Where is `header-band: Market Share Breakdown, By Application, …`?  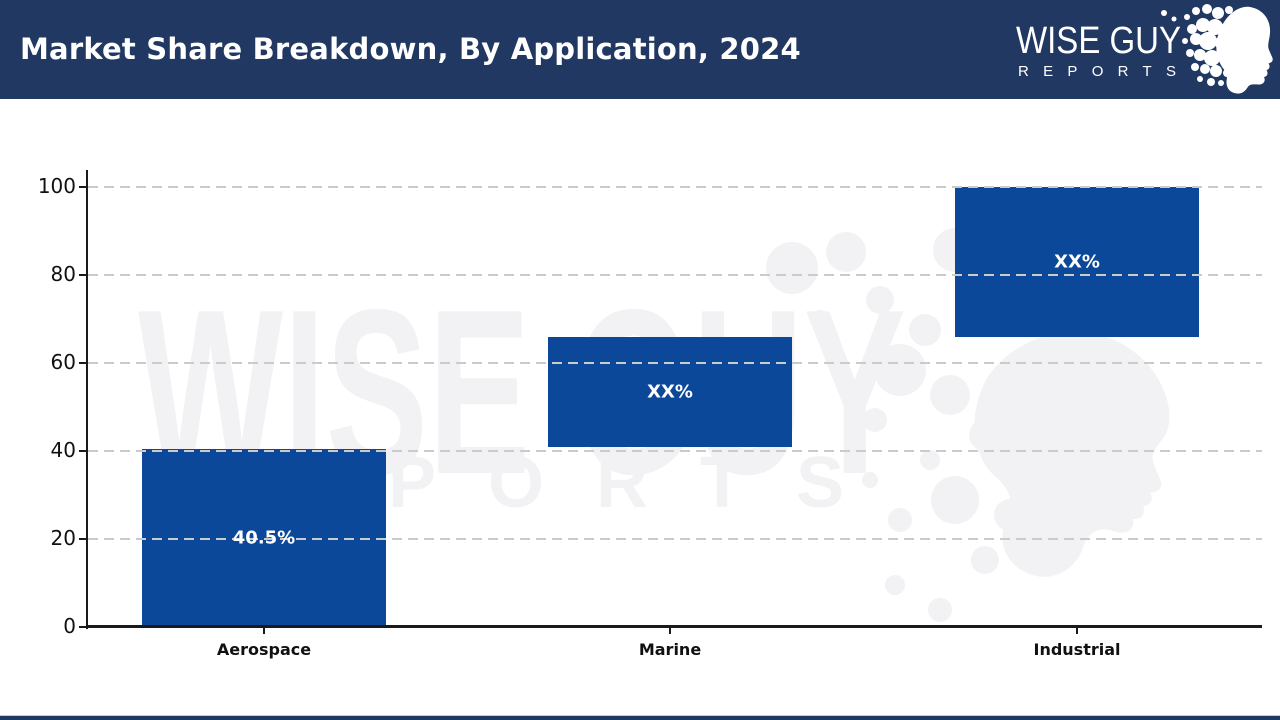 header-band: Market Share Breakdown, By Application, … is located at coordinates (640, 49).